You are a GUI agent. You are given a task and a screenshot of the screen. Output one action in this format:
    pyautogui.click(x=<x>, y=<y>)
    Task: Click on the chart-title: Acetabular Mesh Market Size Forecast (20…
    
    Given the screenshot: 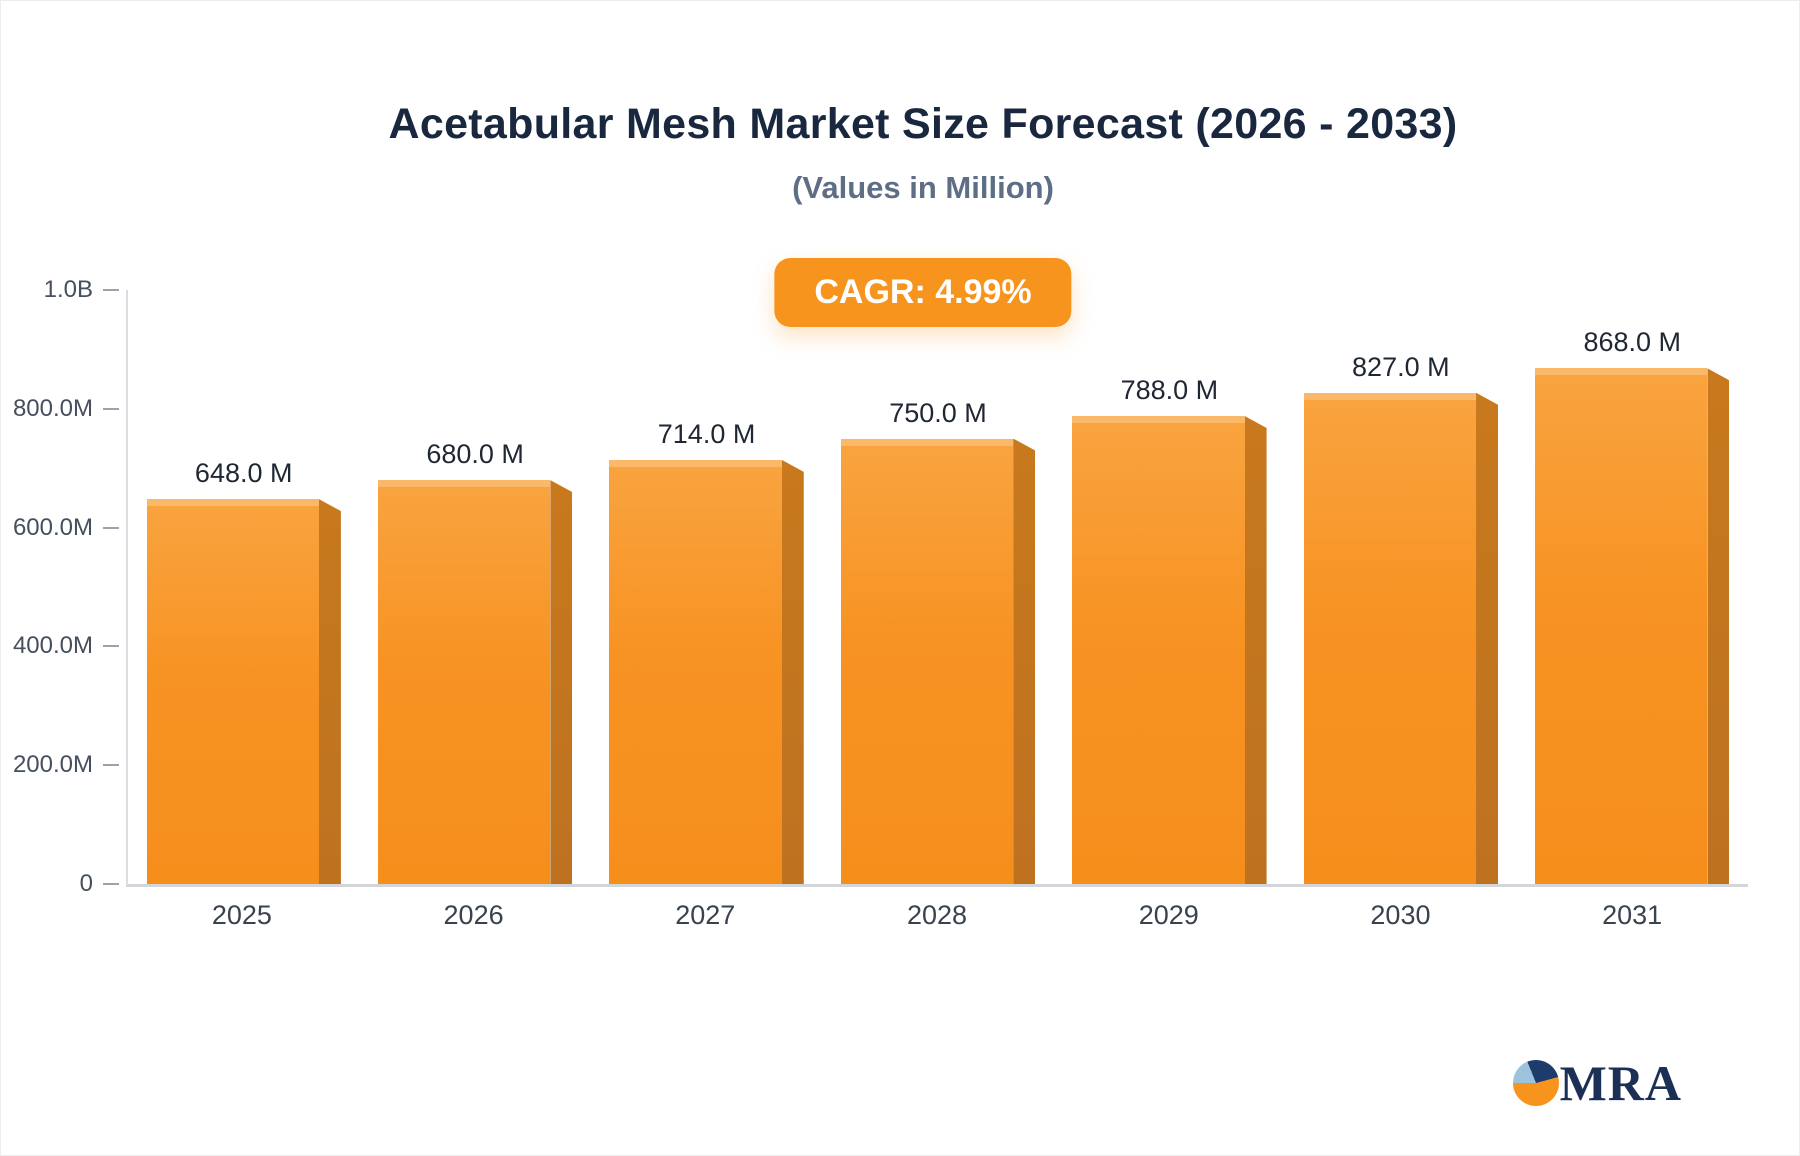 What is the action you would take?
    pyautogui.click(x=923, y=124)
    